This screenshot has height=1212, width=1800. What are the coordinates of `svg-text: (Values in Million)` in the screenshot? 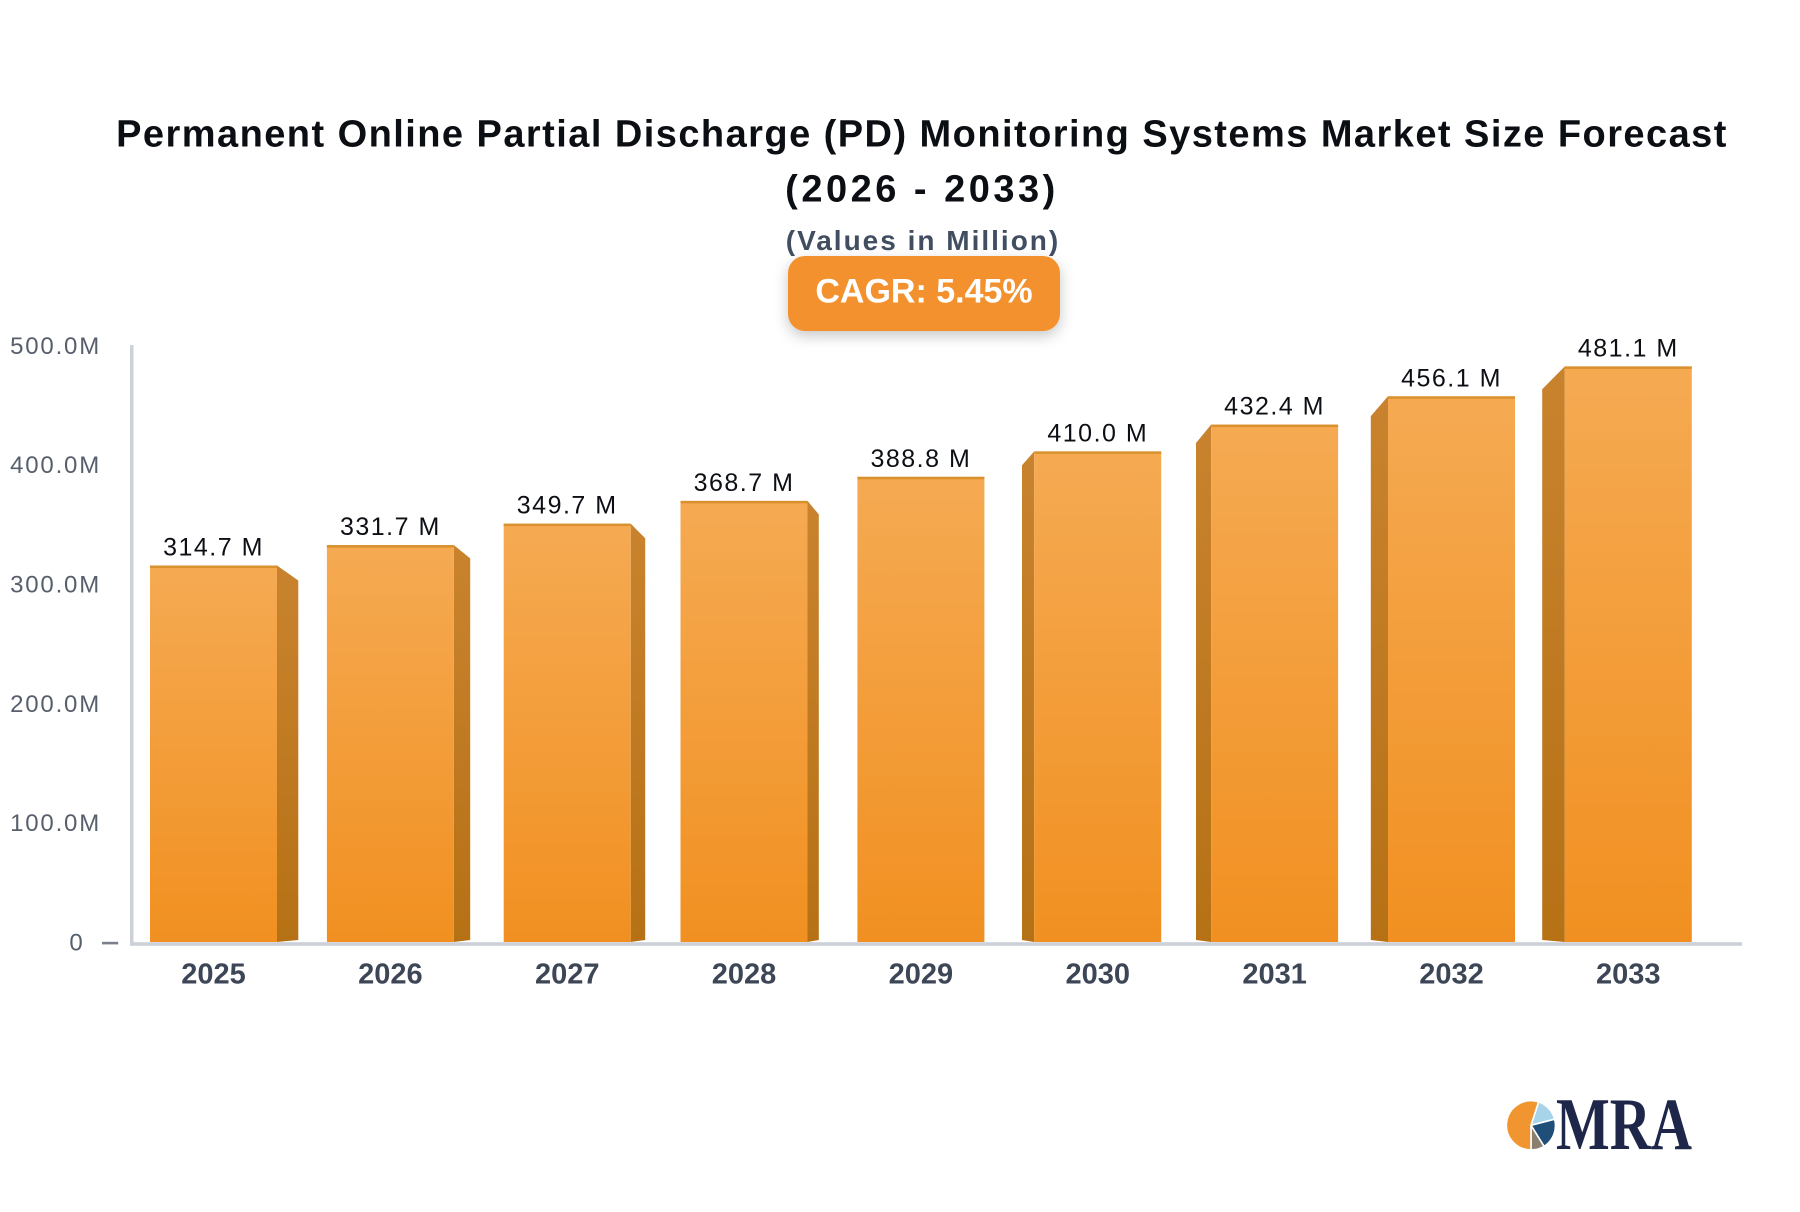 It's located at (923, 240).